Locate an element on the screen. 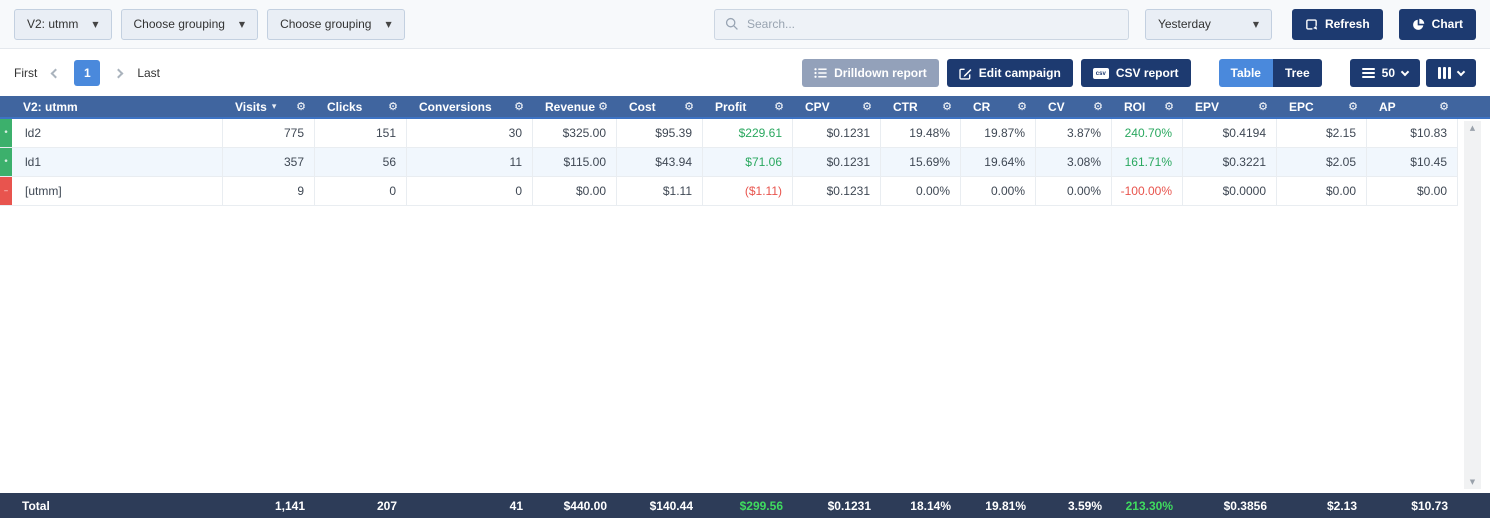  epc-cell: $2.15 is located at coordinates (1322, 133).